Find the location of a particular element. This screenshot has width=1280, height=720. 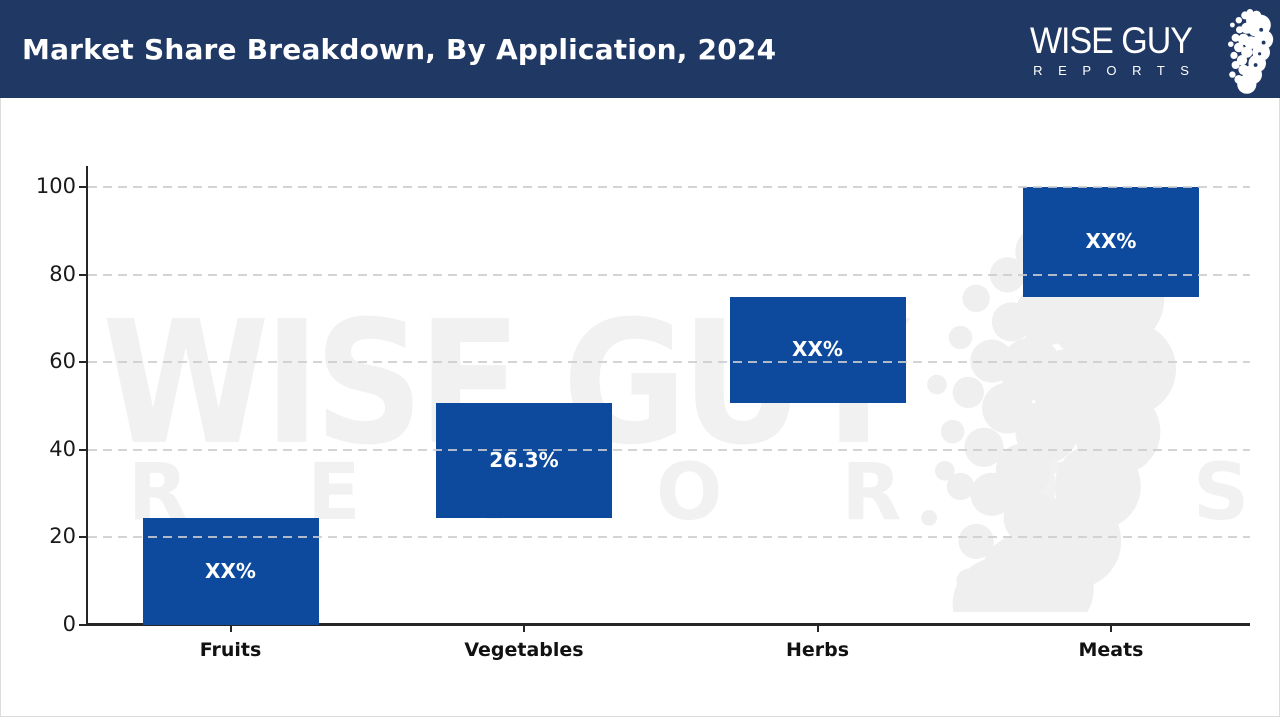

y-tick-label-20: 20 is located at coordinates (62, 536).